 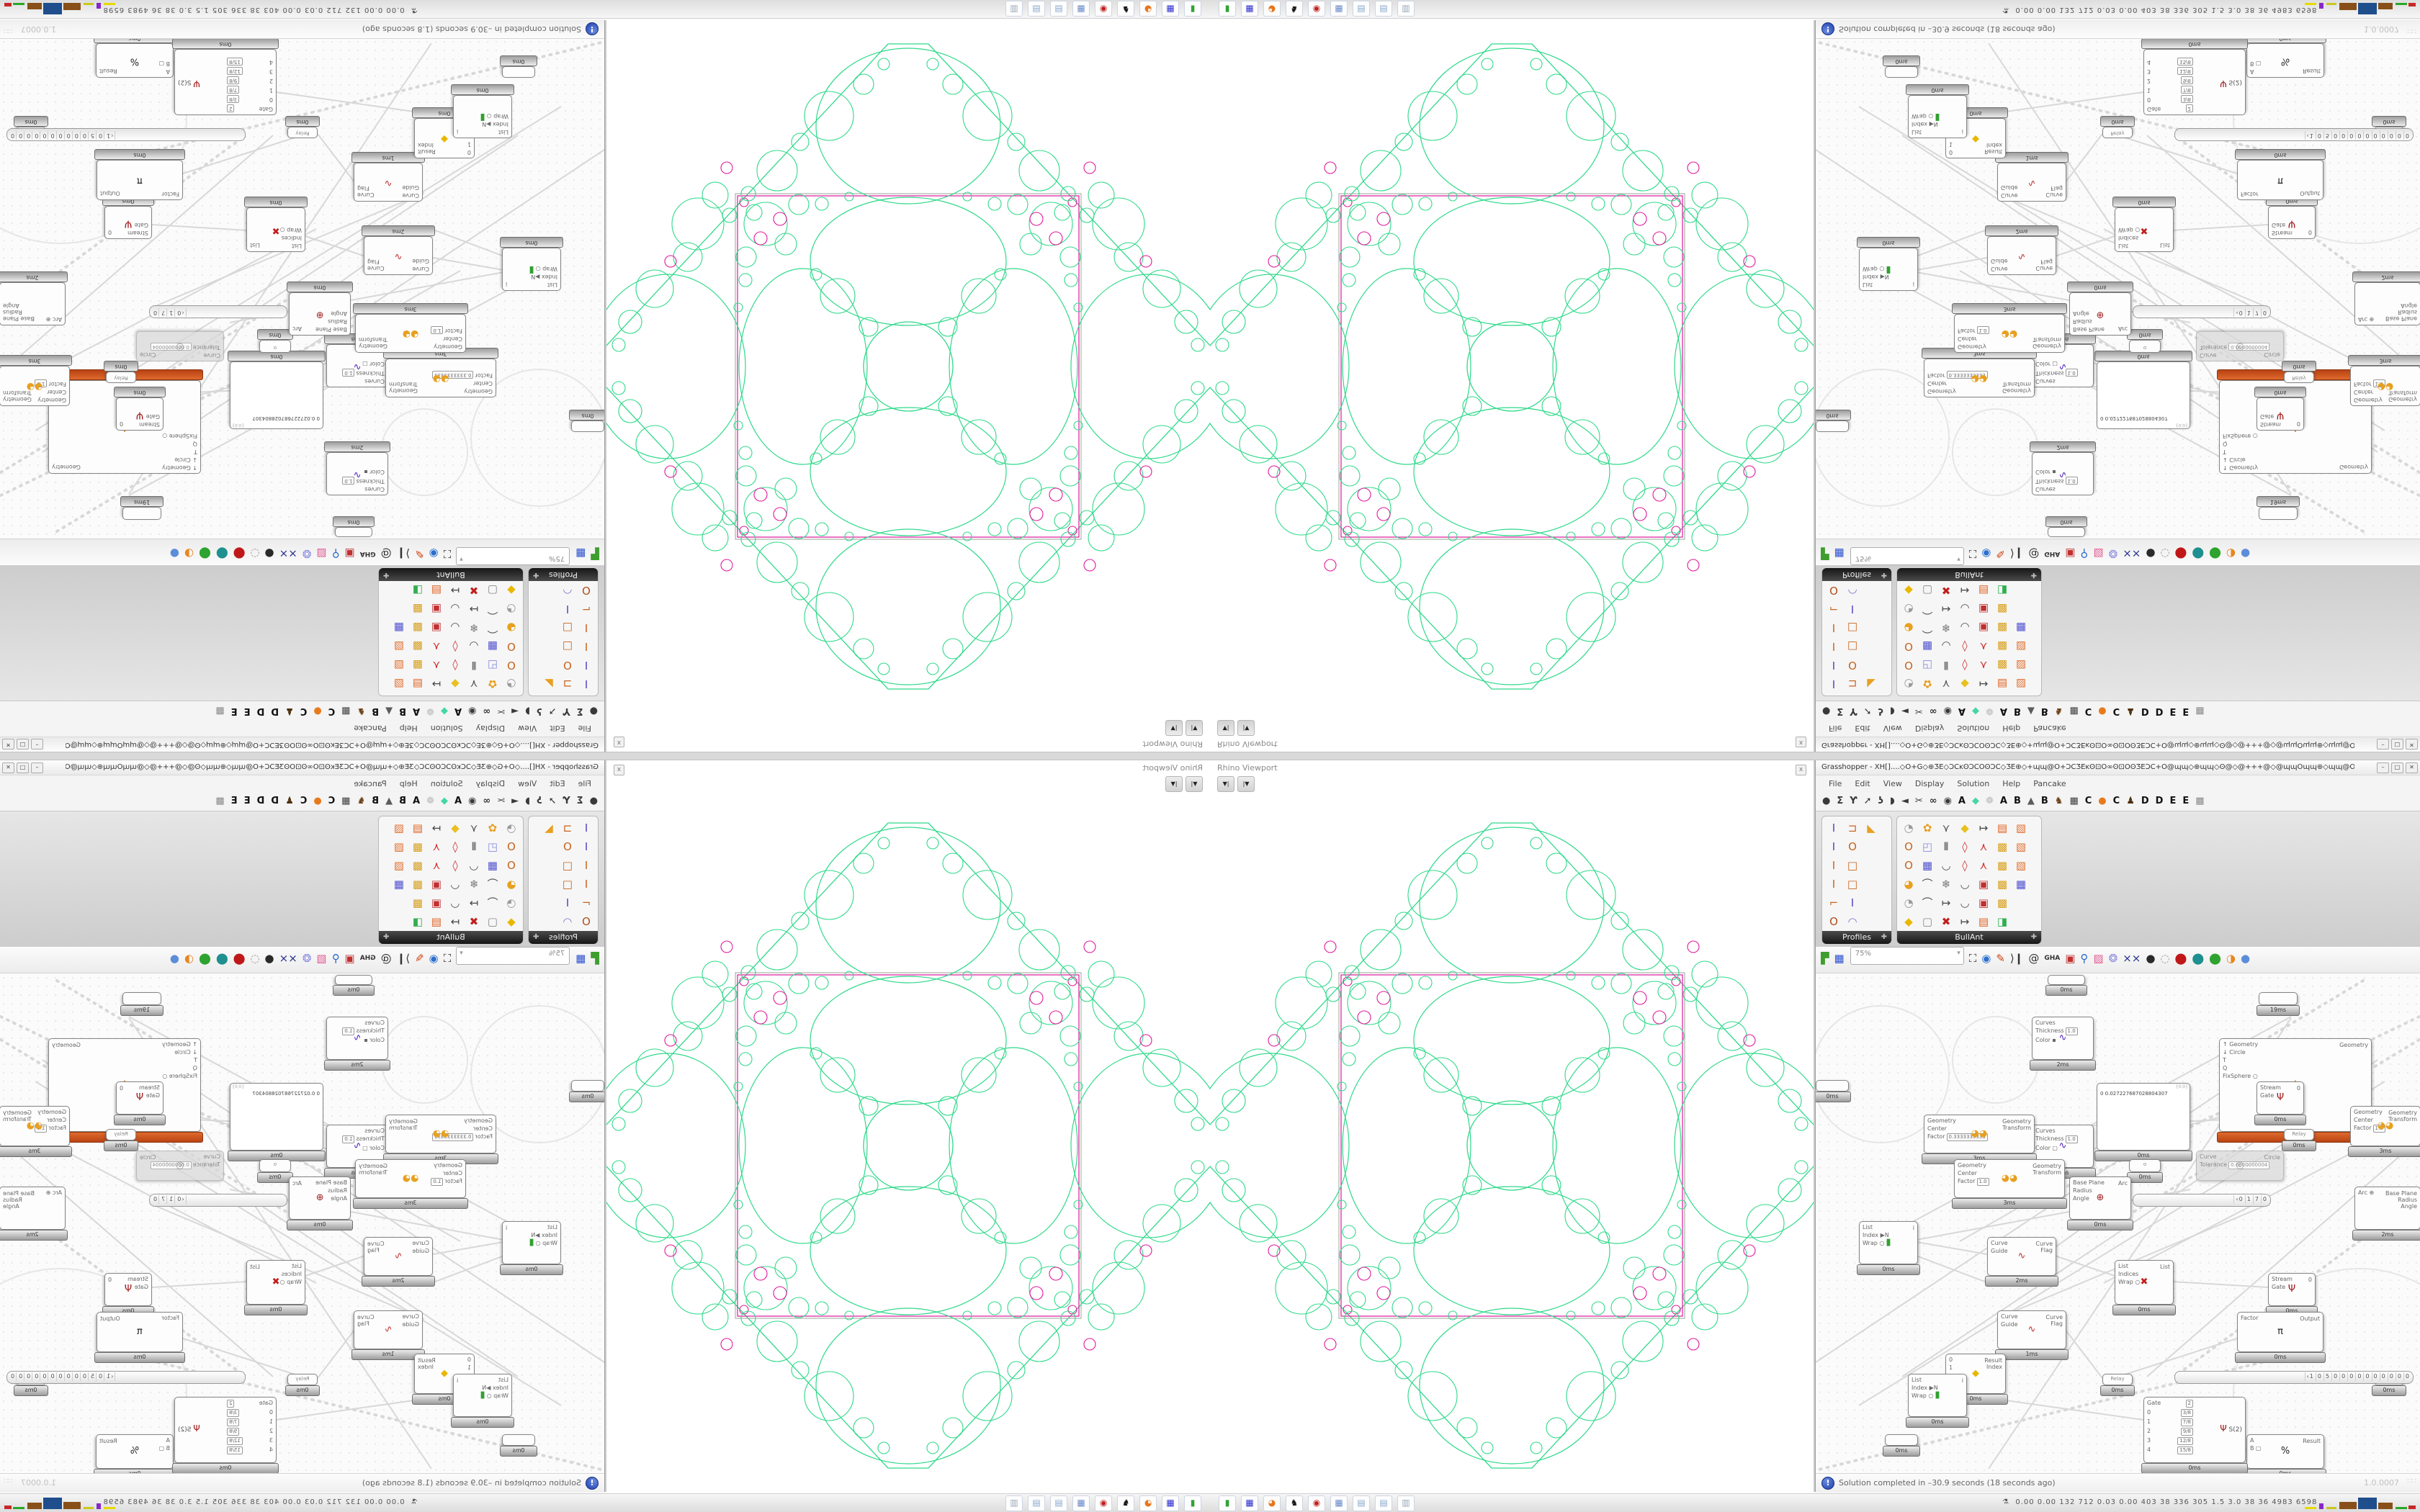 I want to click on gh-component-node: Factor π Output 0ms, so click(x=139, y=1337).